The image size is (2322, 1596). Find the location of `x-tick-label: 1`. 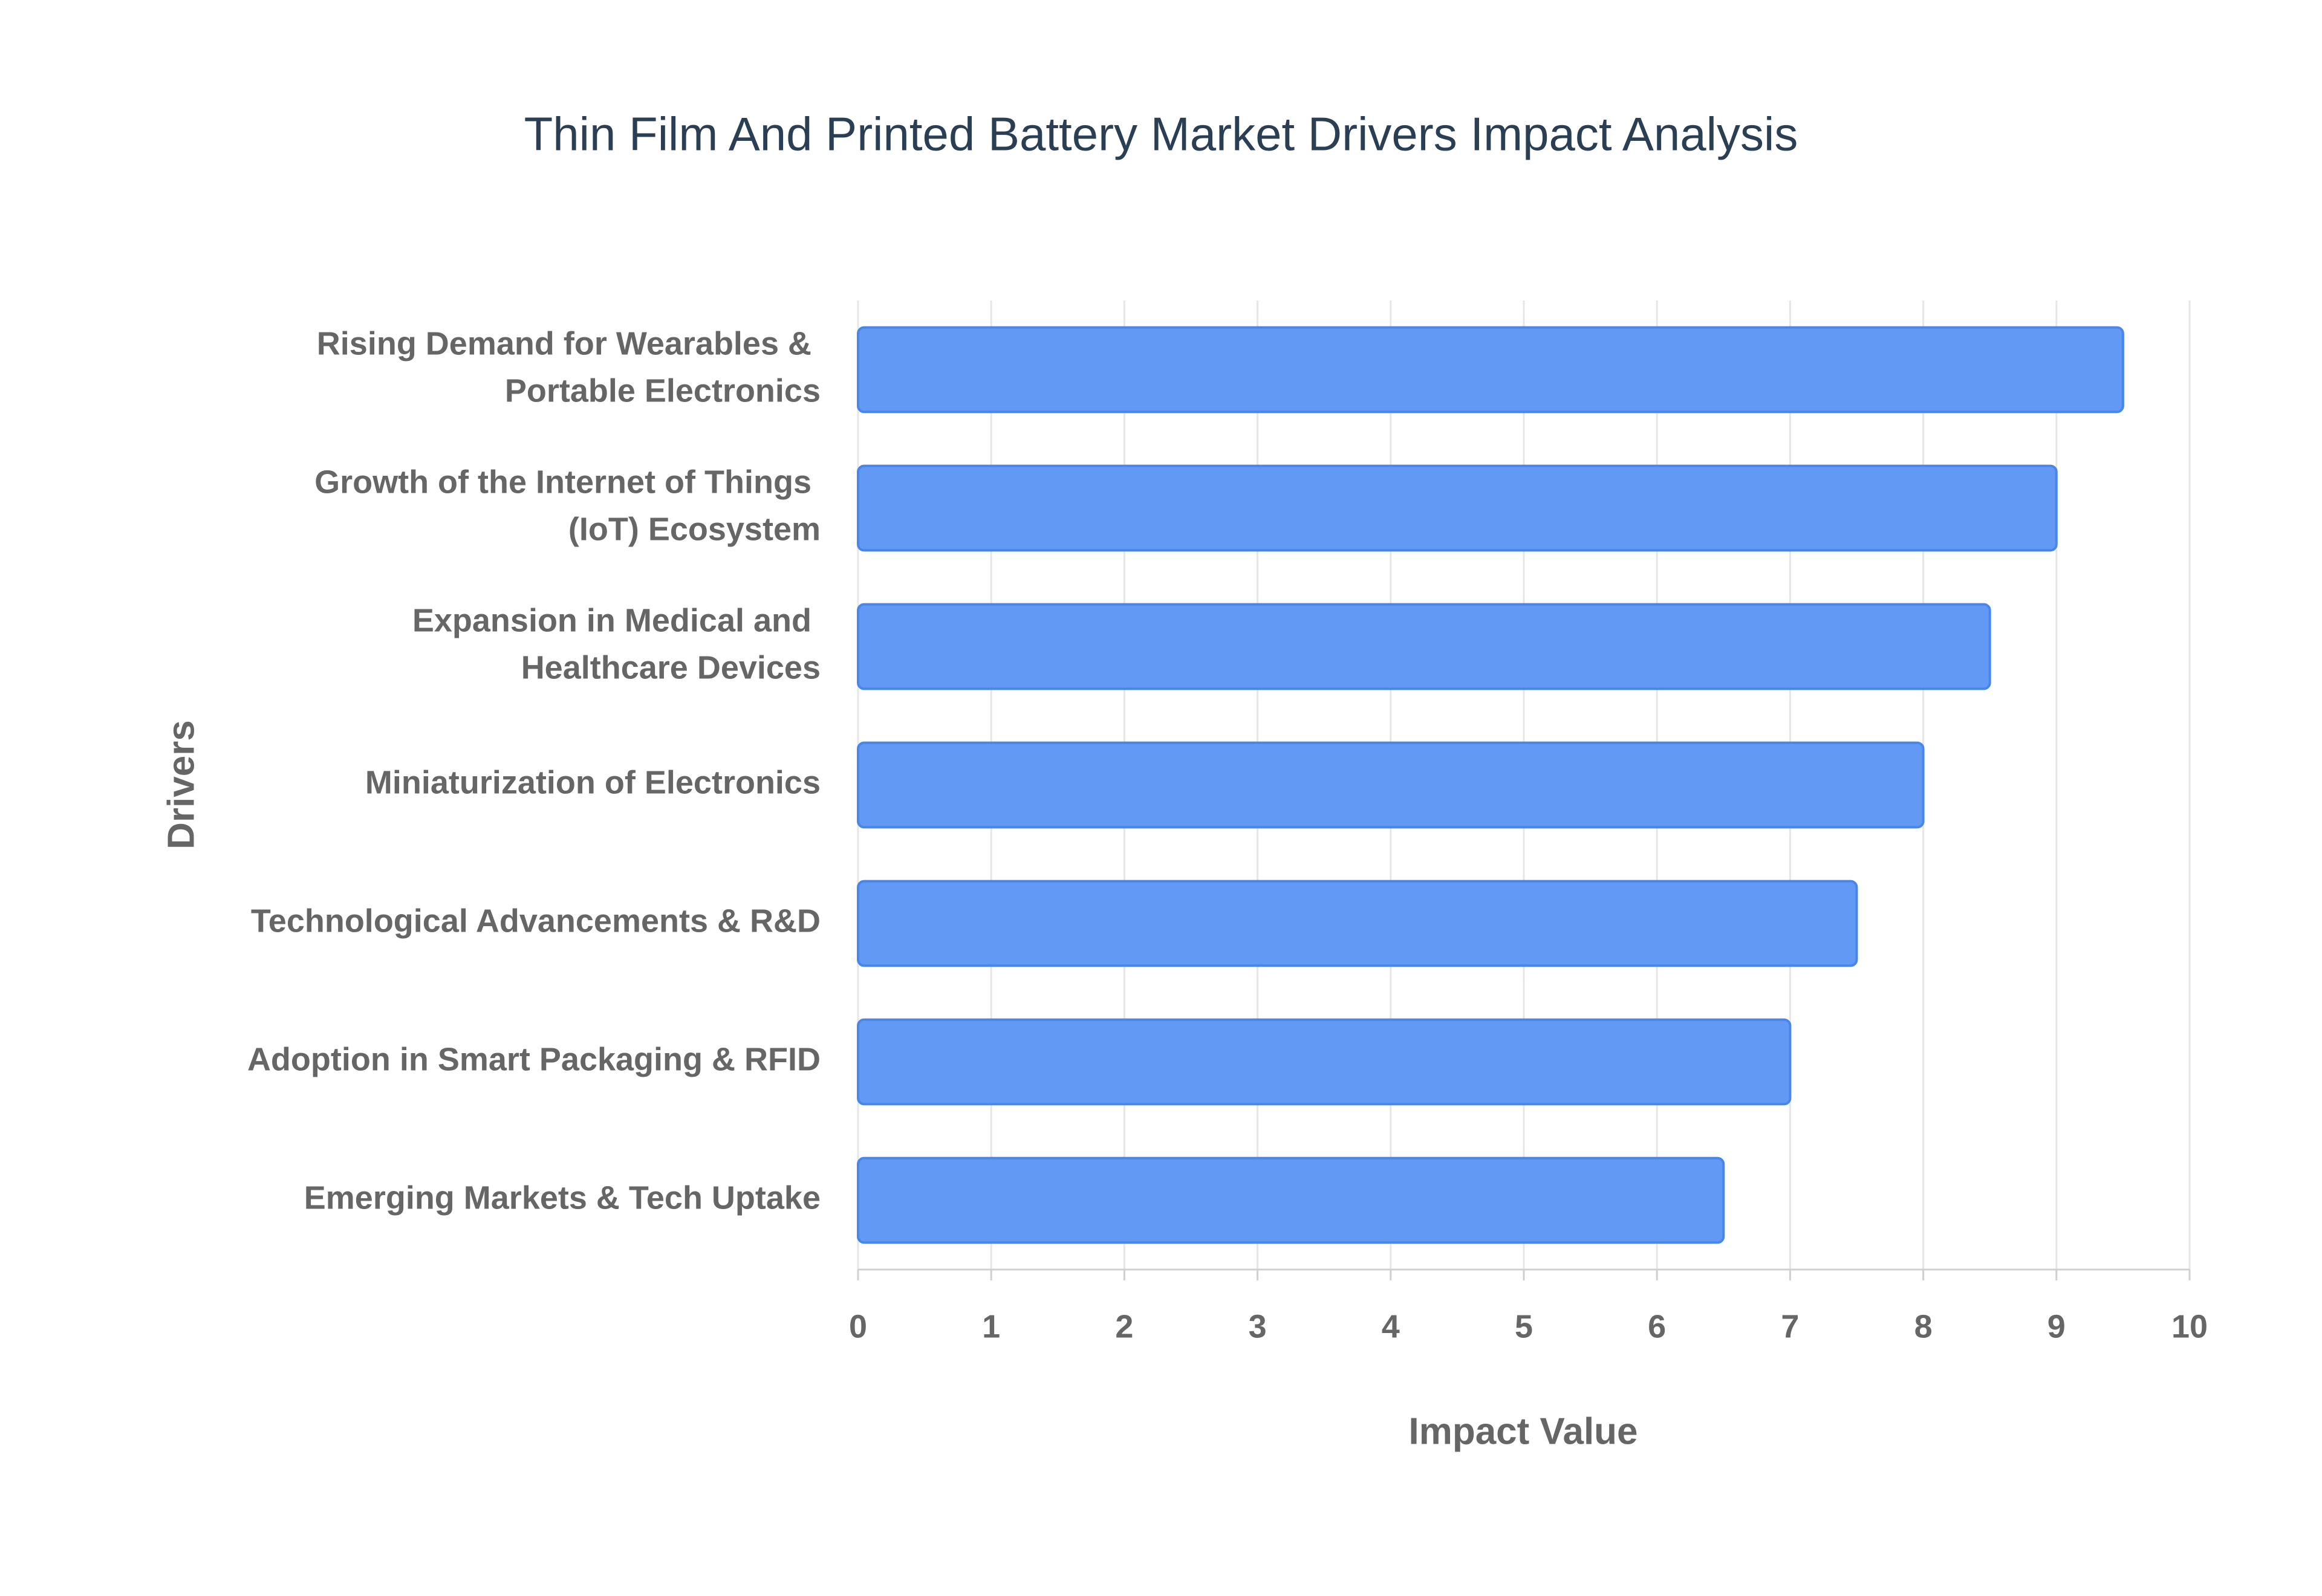

x-tick-label: 1 is located at coordinates (991, 1326).